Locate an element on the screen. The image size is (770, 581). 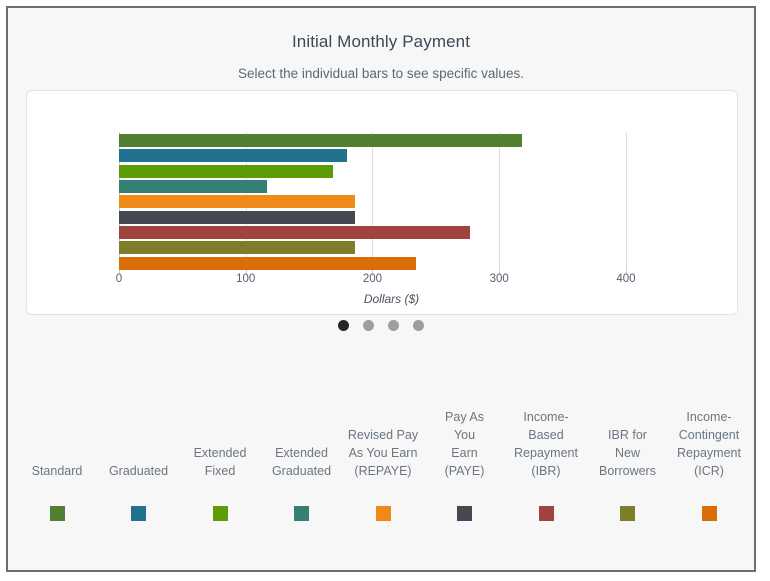
x-tick-label-200: 200 is located at coordinates (372, 279).